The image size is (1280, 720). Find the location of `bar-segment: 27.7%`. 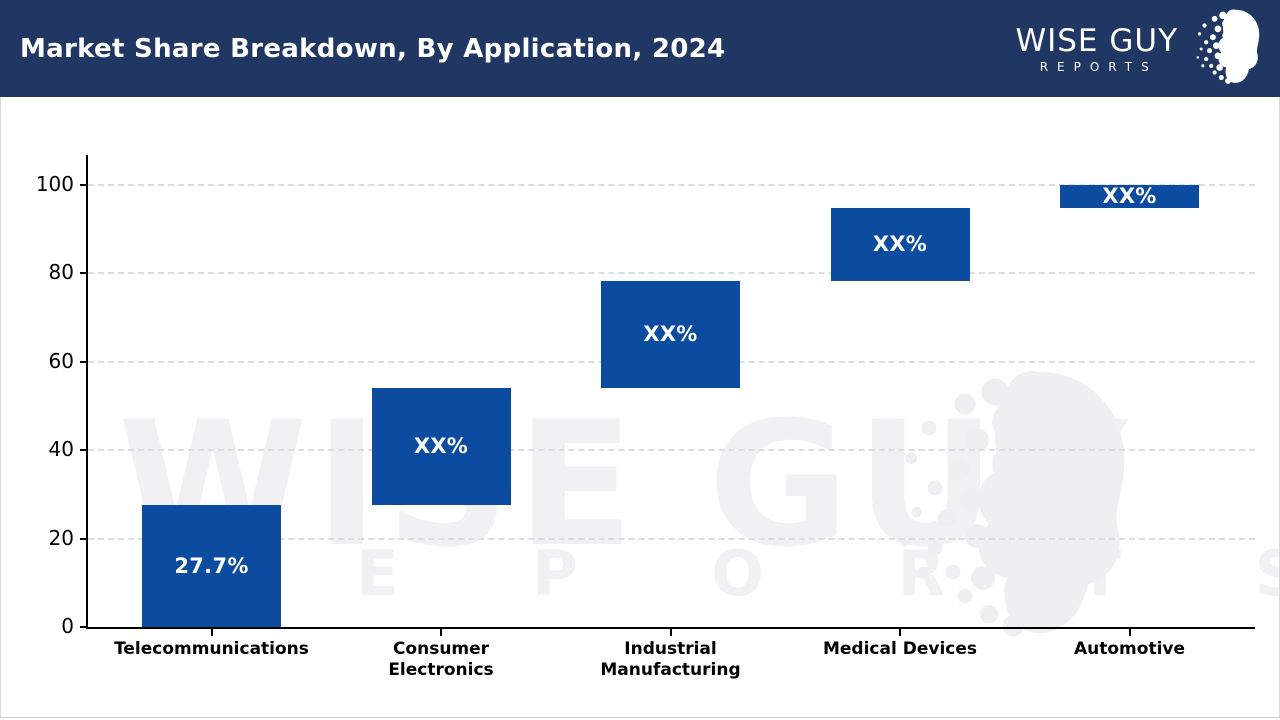

bar-segment: 27.7% is located at coordinates (211, 565).